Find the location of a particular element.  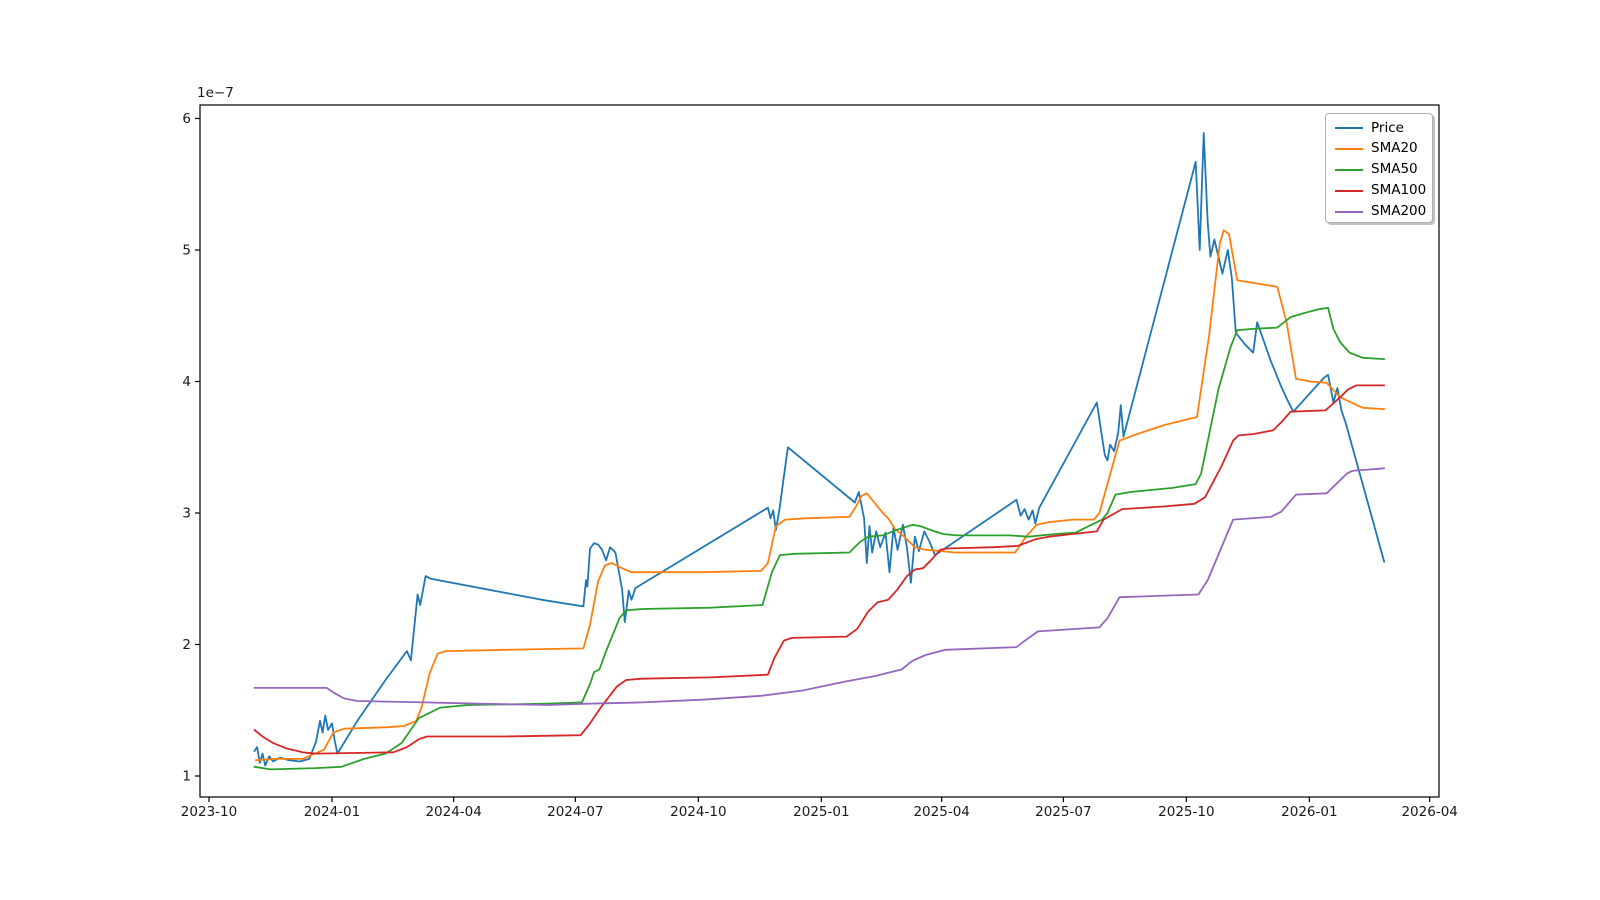

y-tick-label: 4 is located at coordinates (186, 382).